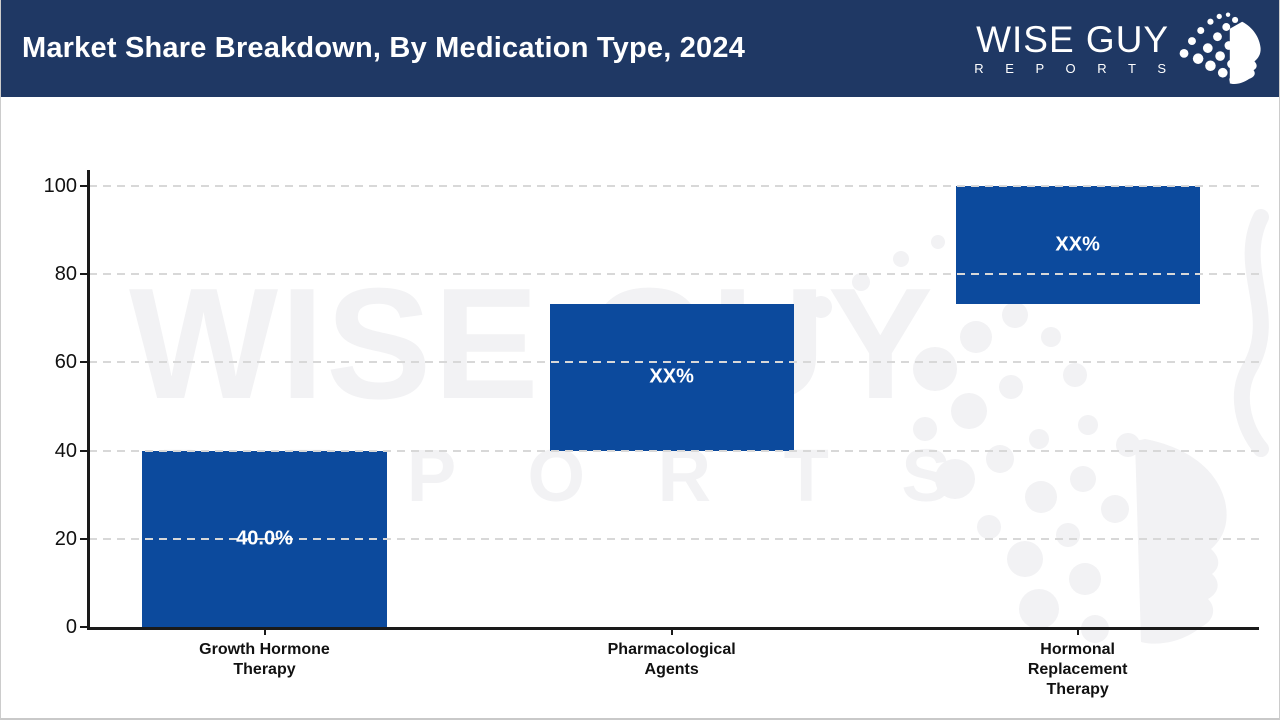 The image size is (1280, 720). Describe the element at coordinates (1074, 68) in the screenshot. I see `logo-subtext: R E P O R T S` at that location.